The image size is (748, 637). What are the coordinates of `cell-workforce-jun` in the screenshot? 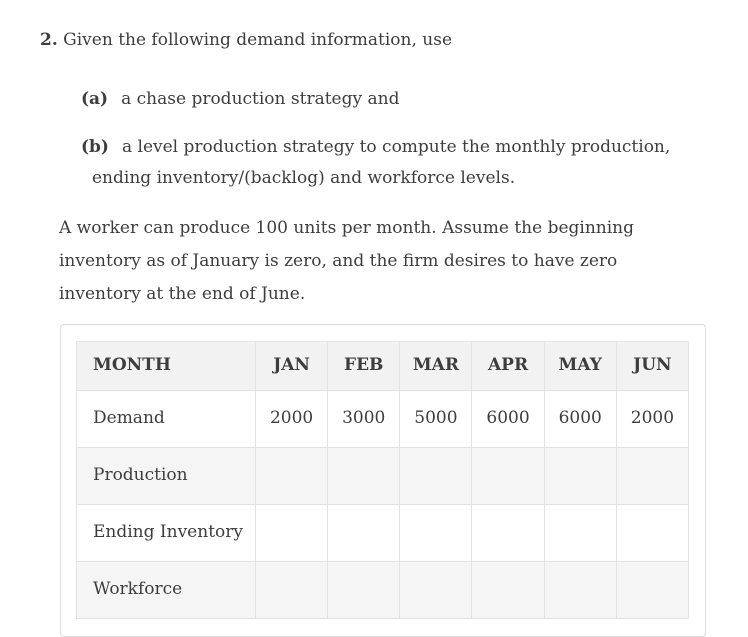 It's located at (652, 590).